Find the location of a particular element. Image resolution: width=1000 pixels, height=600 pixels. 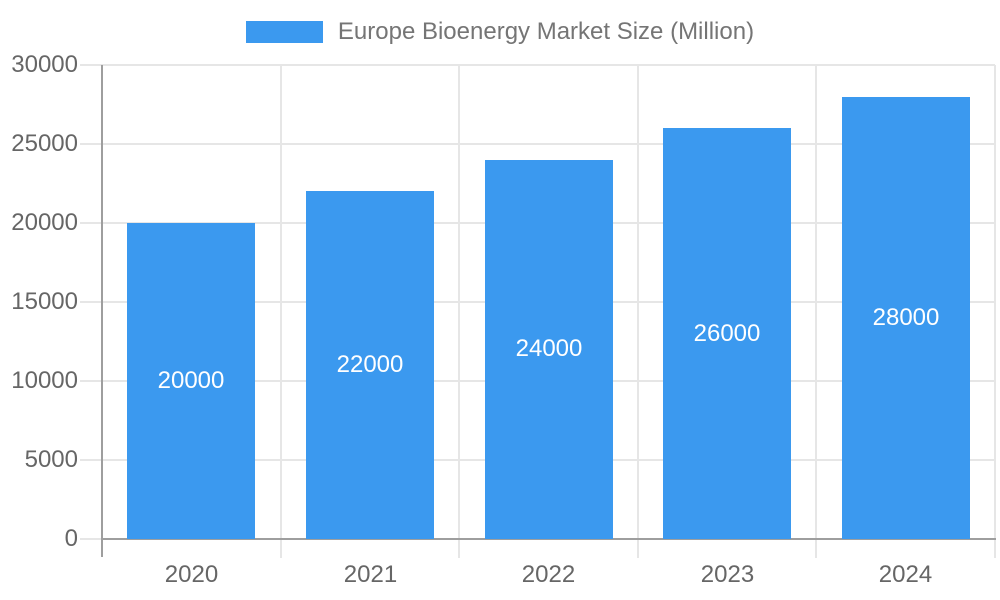

bar-2023 is located at coordinates (727, 333).